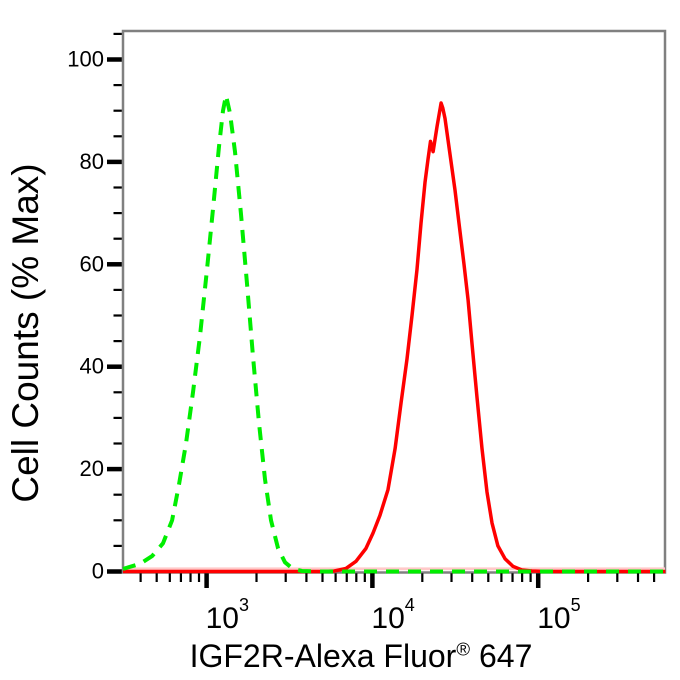 The height and width of the screenshot is (680, 680). What do you see at coordinates (506, 656) in the screenshot?
I see `x-axis-title-suffix: 647` at bounding box center [506, 656].